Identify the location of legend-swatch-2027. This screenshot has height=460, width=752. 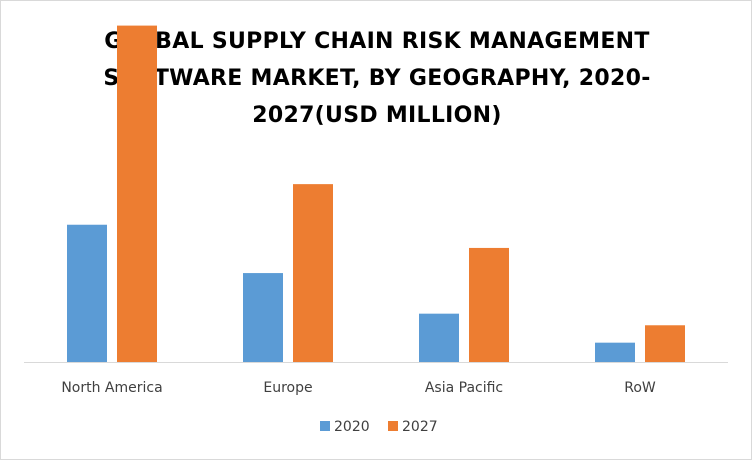
(393, 426).